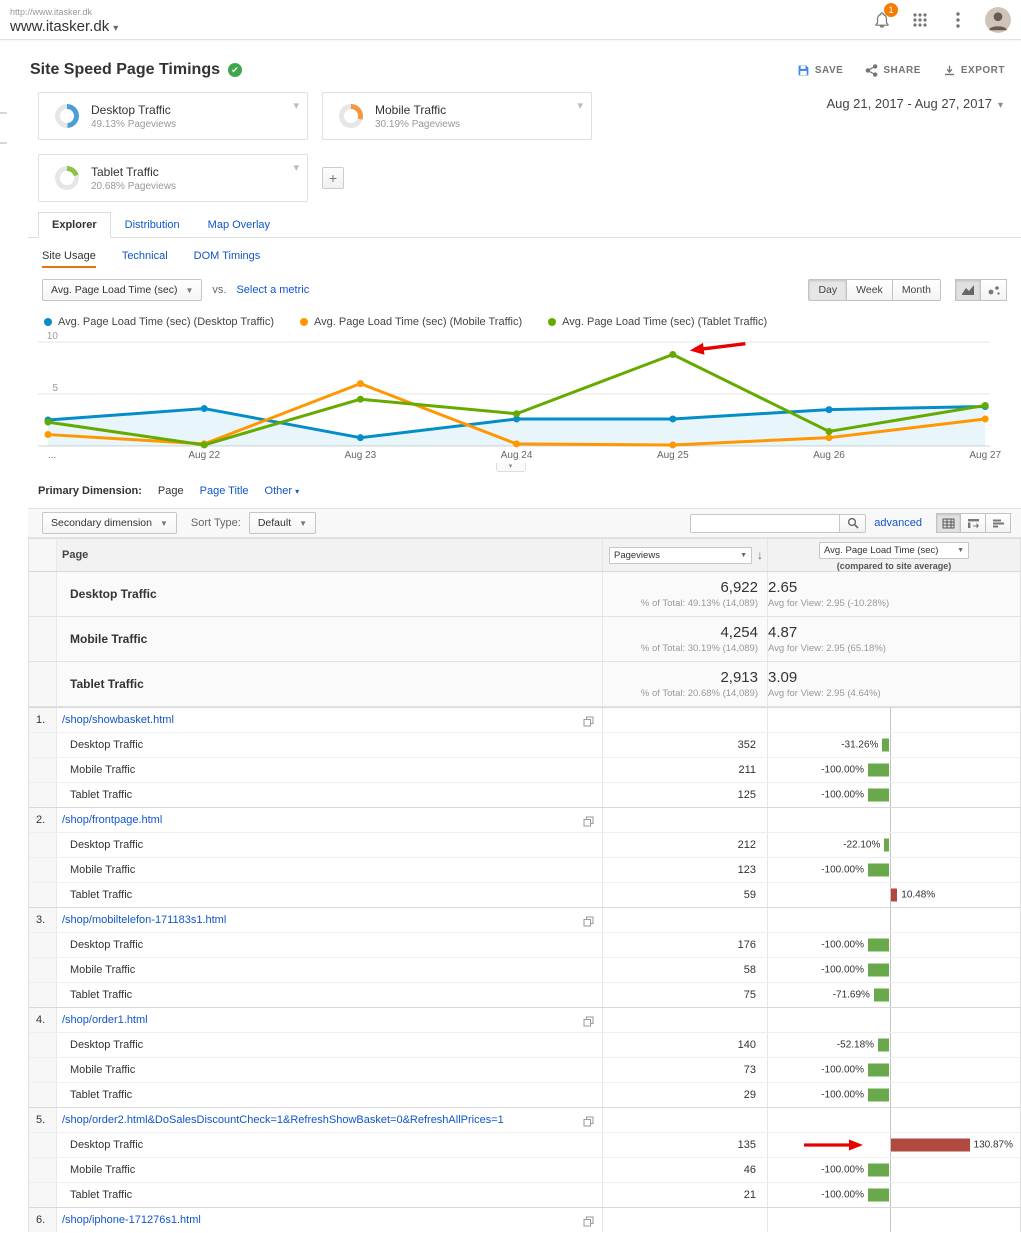 The width and height of the screenshot is (1021, 1233). What do you see at coordinates (131, 1220) in the screenshot?
I see `page-link: /shop/iphone-171276s1.html` at bounding box center [131, 1220].